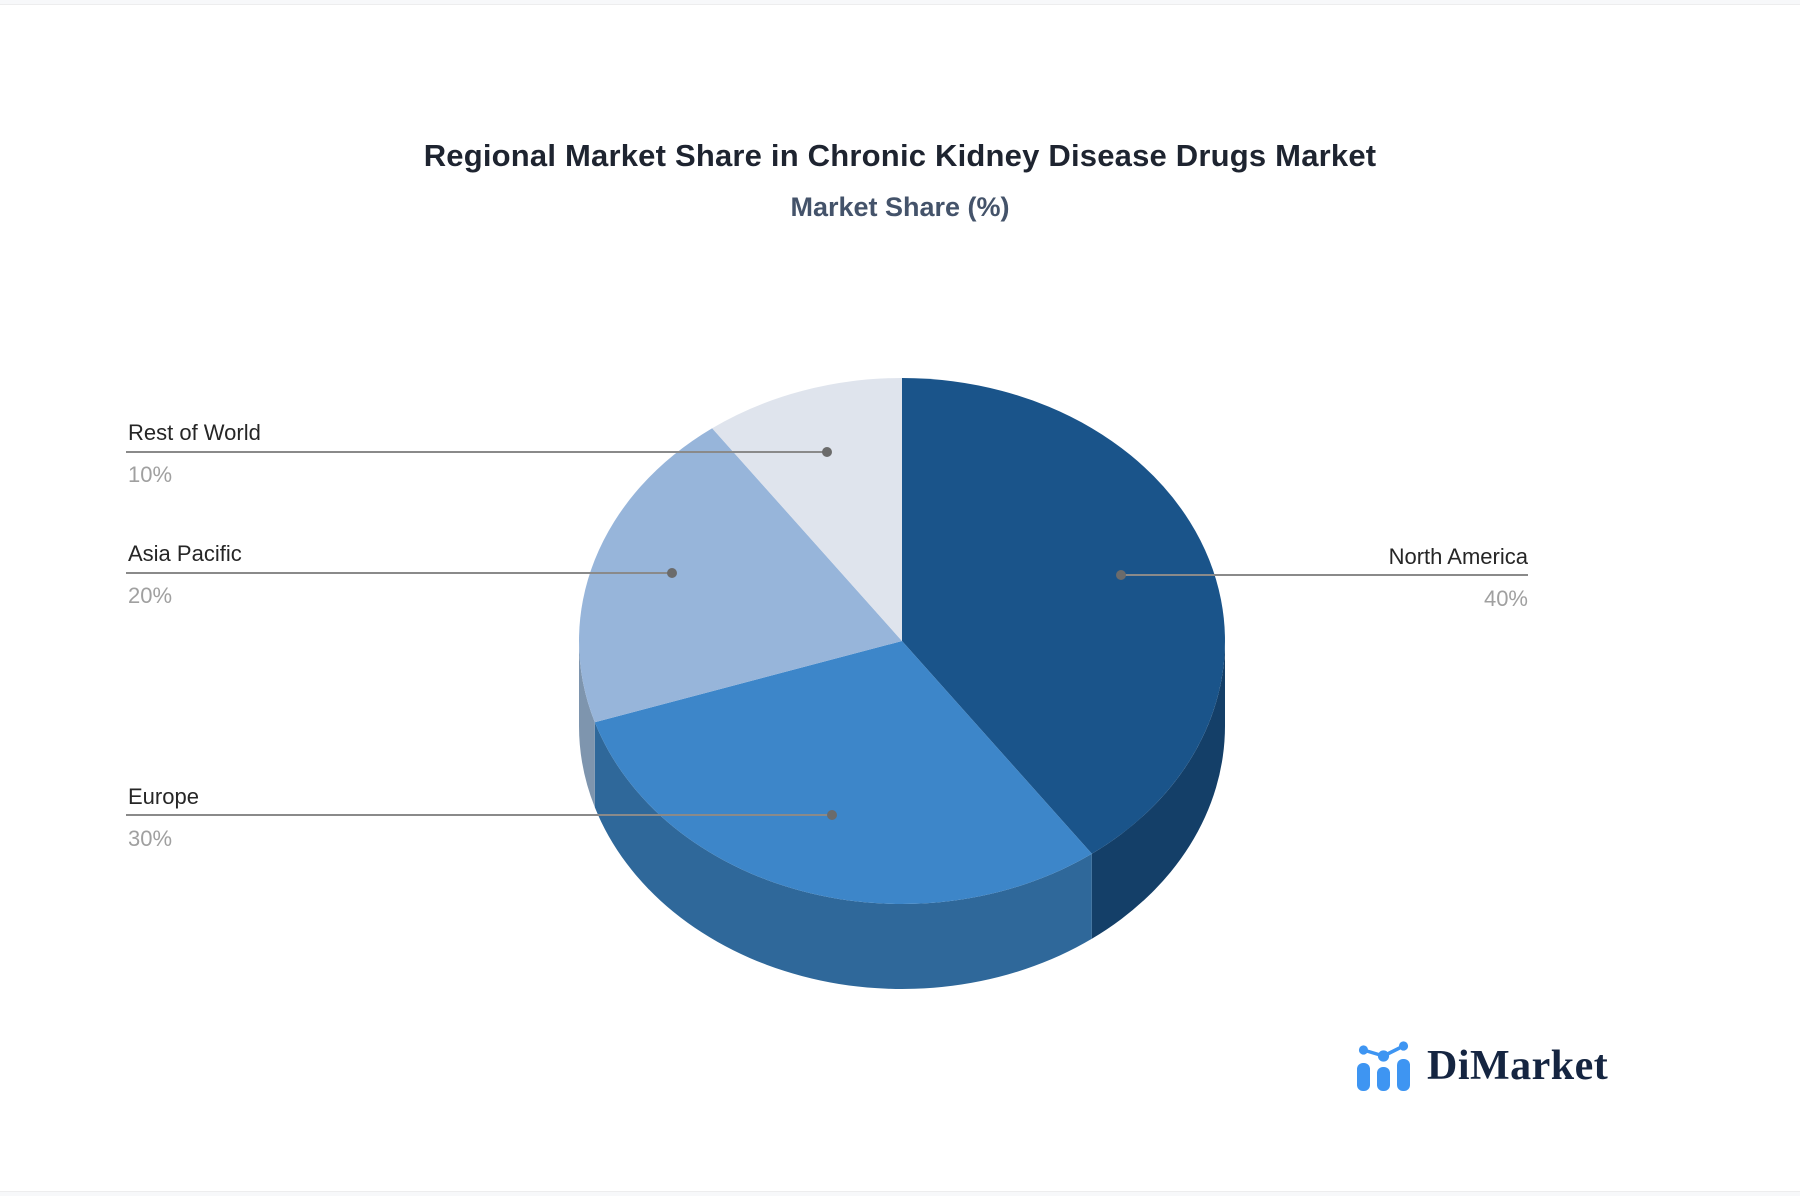 This screenshot has height=1196, width=1800. What do you see at coordinates (1063, 616) in the screenshot?
I see `pie-slice-north-america` at bounding box center [1063, 616].